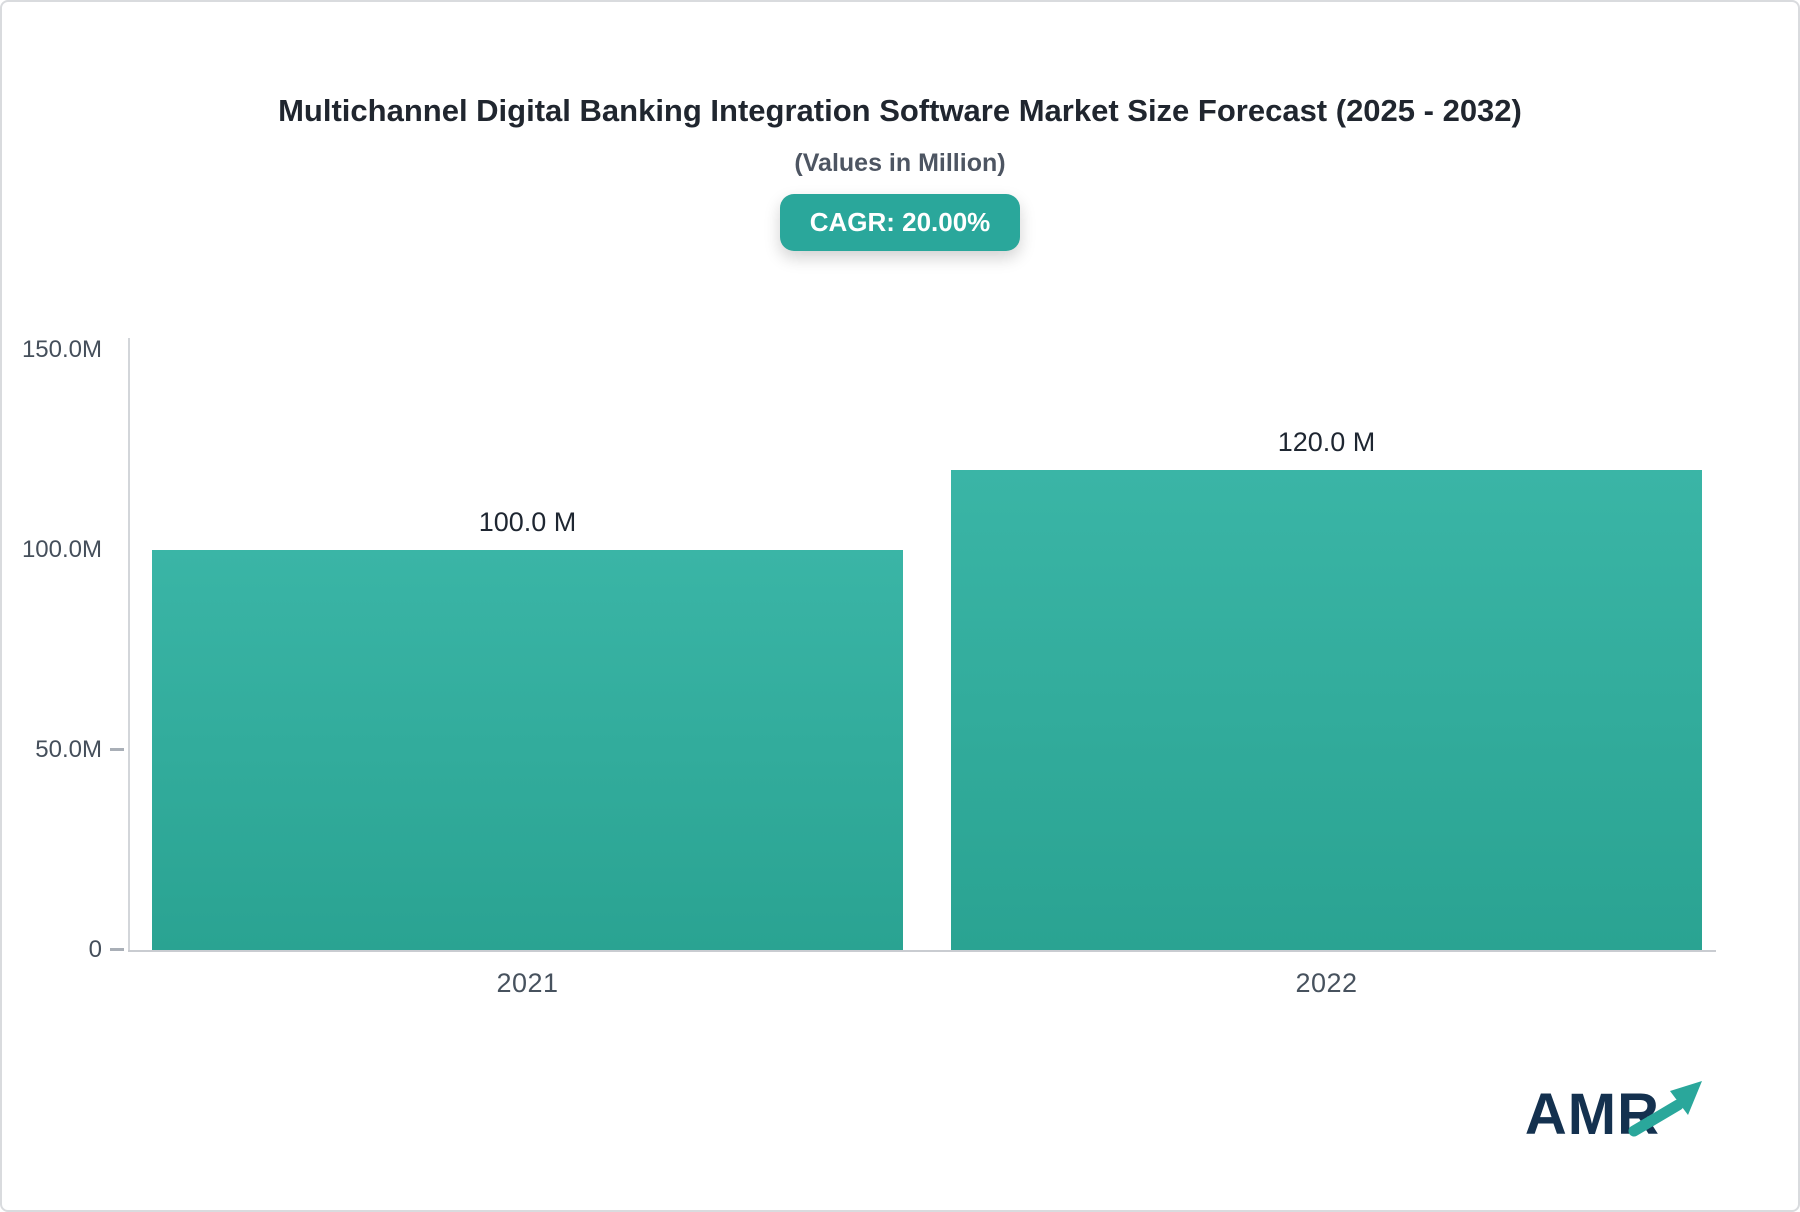 This screenshot has height=1212, width=1800. Describe the element at coordinates (1665, 1108) in the screenshot. I see `logo-arrow-icon` at that location.